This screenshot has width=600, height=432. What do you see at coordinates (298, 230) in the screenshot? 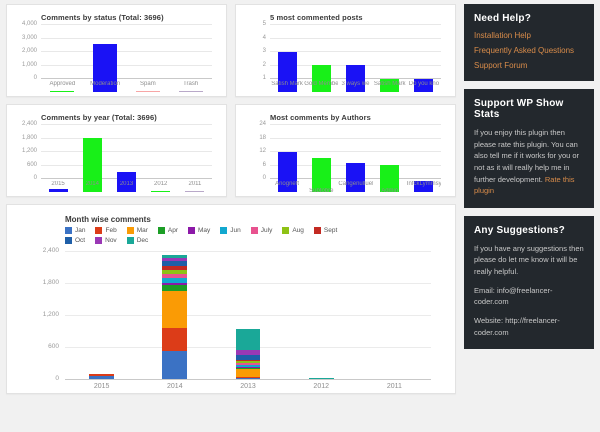
I see `legend-label: Aug` at bounding box center [298, 230].